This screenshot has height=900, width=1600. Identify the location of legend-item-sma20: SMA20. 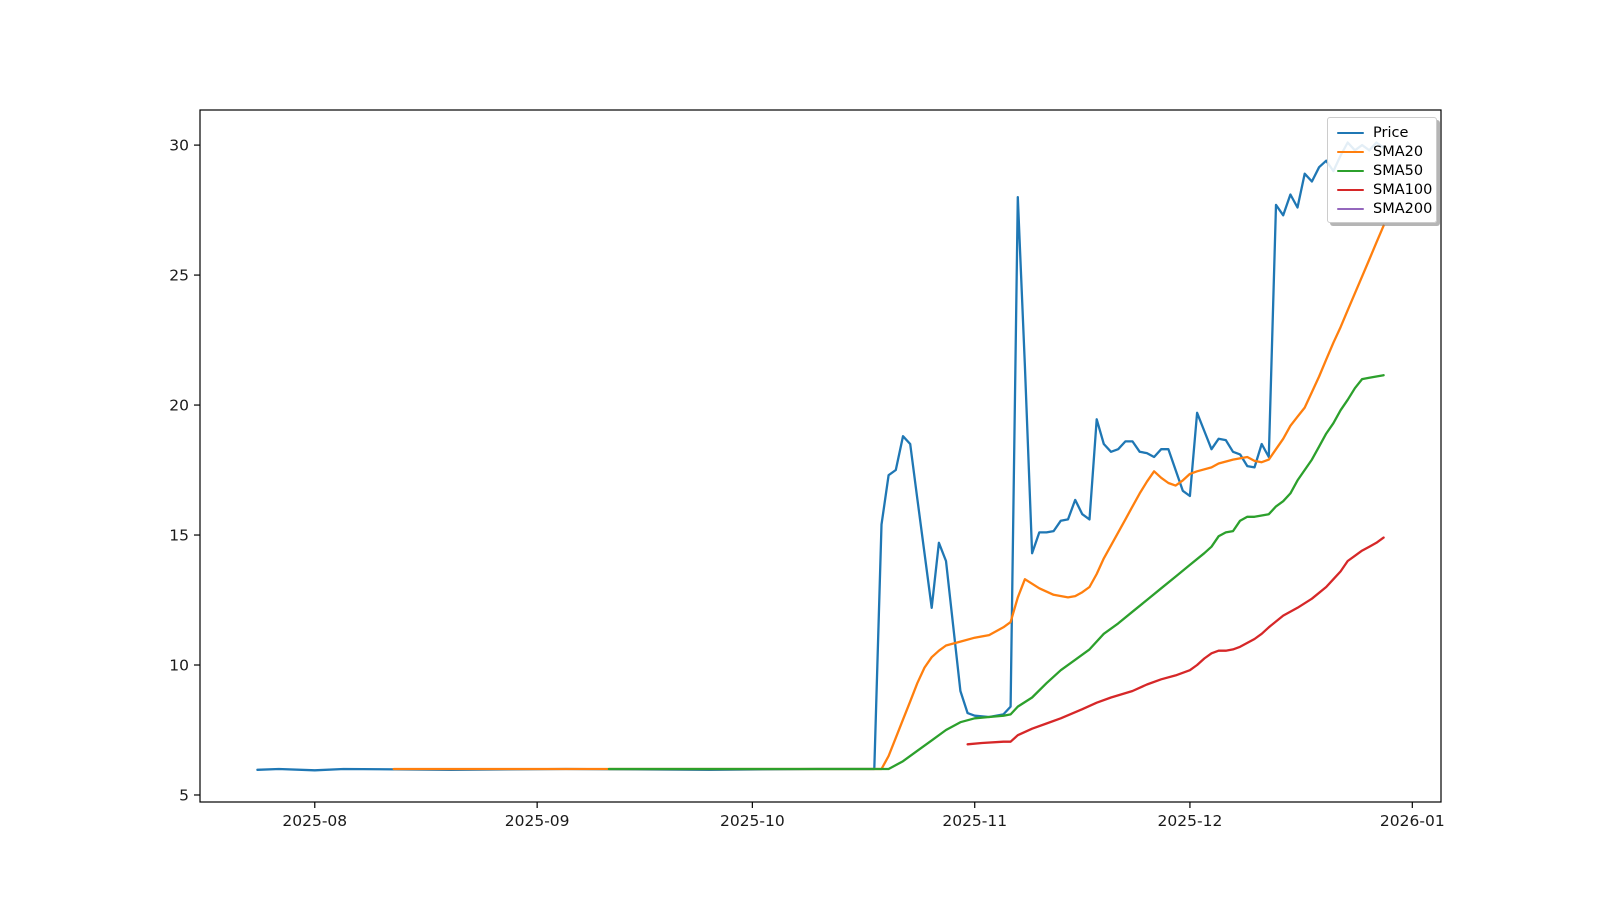
(1382, 152).